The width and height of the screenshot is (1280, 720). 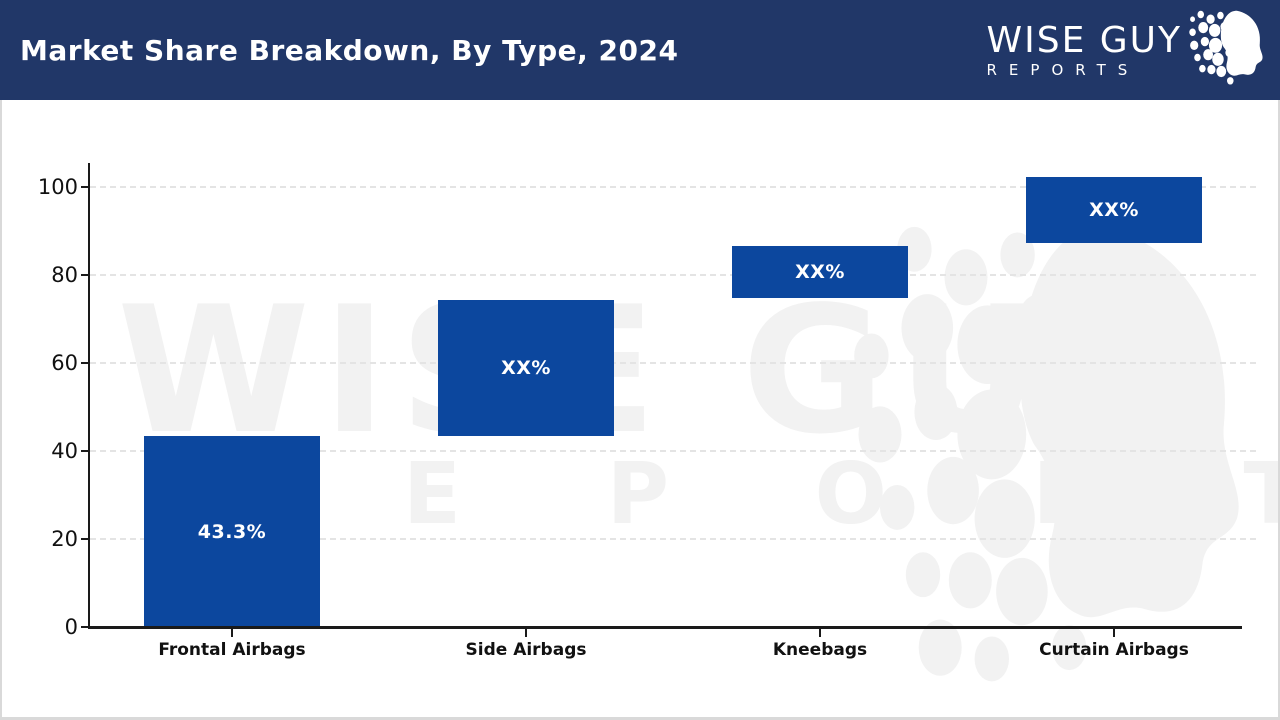 I want to click on x-axis-category-label: Frontal Airbags, so click(x=232, y=650).